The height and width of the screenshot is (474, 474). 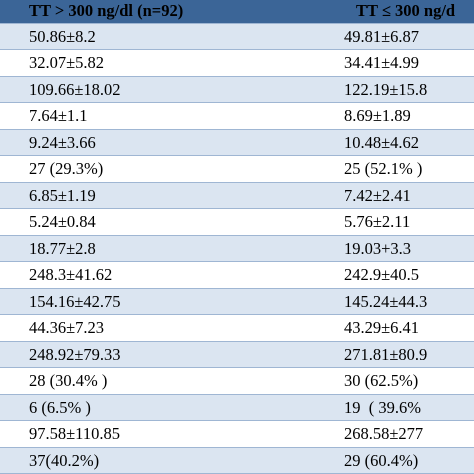 What do you see at coordinates (384, 434) in the screenshot?
I see `table-cell: 268.58±277` at bounding box center [384, 434].